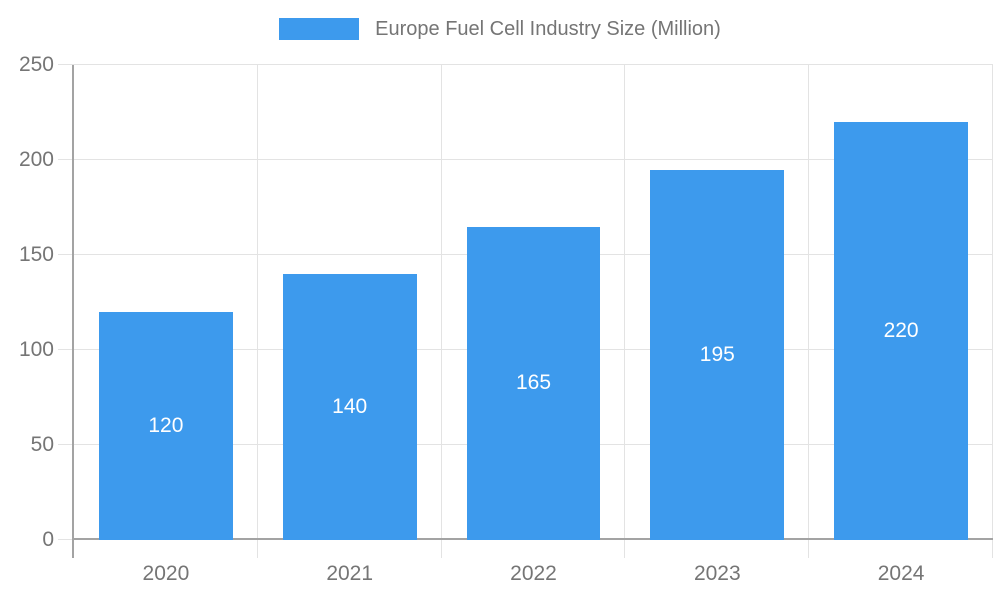 The height and width of the screenshot is (600, 1000). Describe the element at coordinates (36, 159) in the screenshot. I see `y-axis-tick-label: 200` at that location.